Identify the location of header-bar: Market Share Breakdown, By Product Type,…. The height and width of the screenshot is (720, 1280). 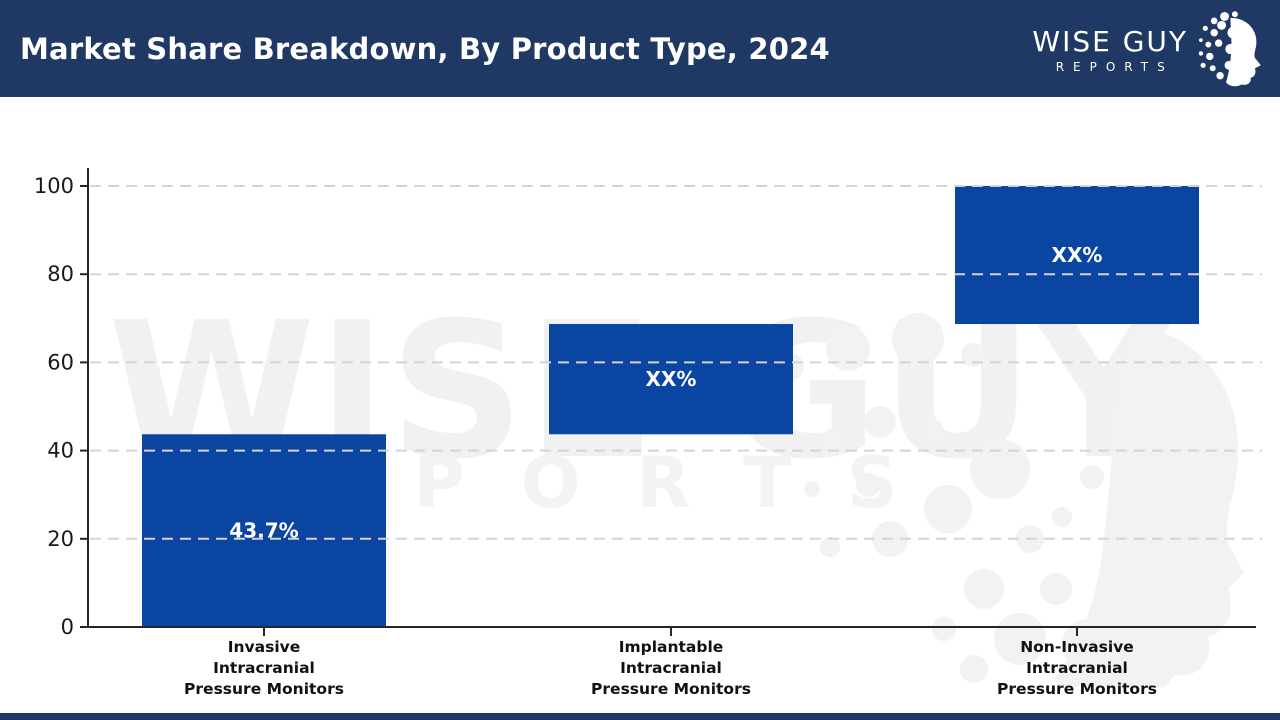
(640, 48).